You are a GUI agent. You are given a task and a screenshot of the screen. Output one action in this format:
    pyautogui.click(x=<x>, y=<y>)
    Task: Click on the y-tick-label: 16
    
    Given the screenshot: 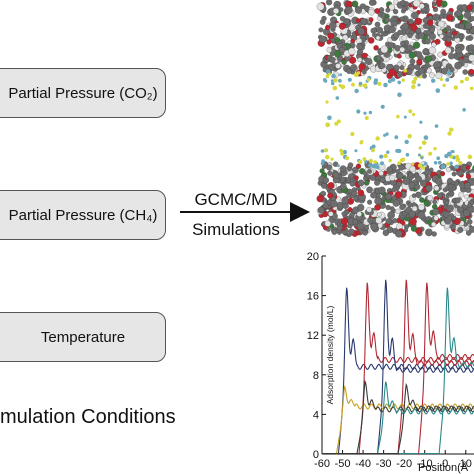 What is the action you would take?
    pyautogui.click(x=313, y=297)
    